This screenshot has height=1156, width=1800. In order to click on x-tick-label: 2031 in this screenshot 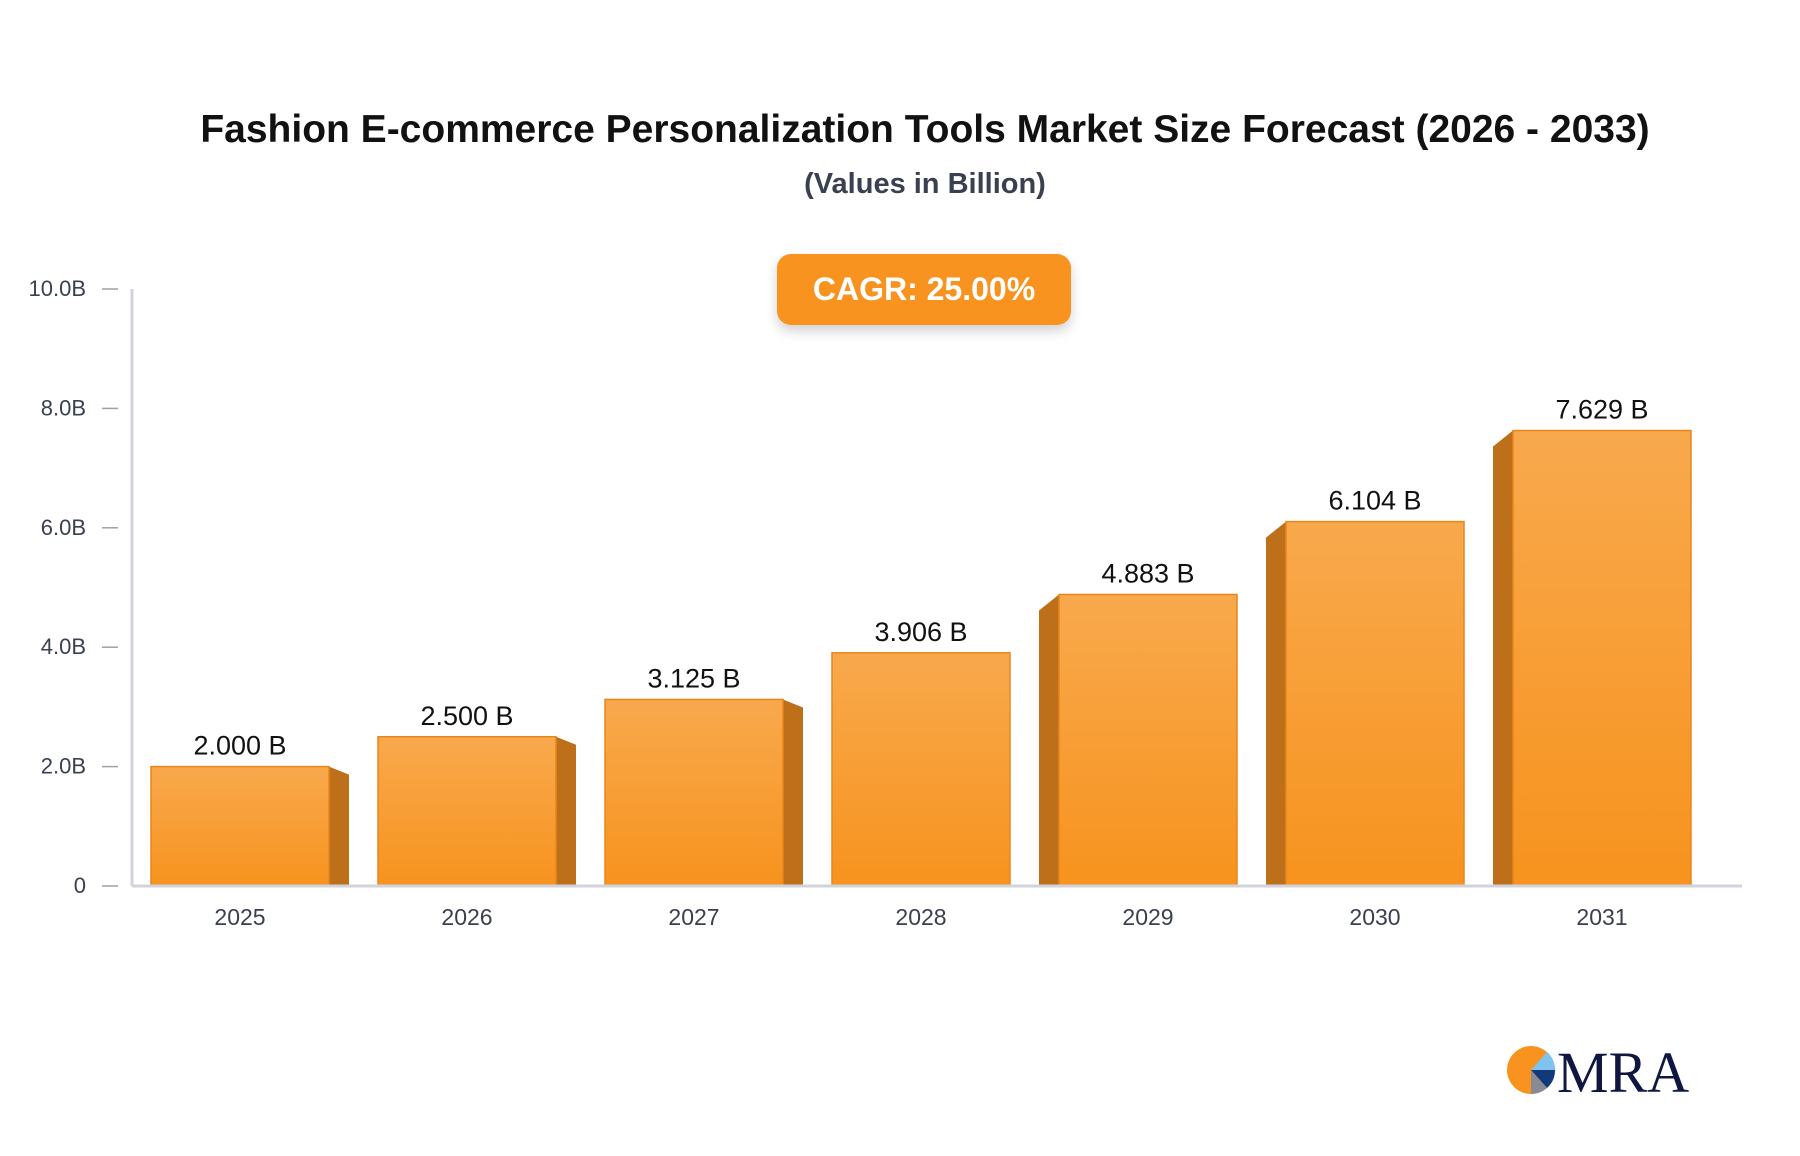, I will do `click(1601, 917)`.